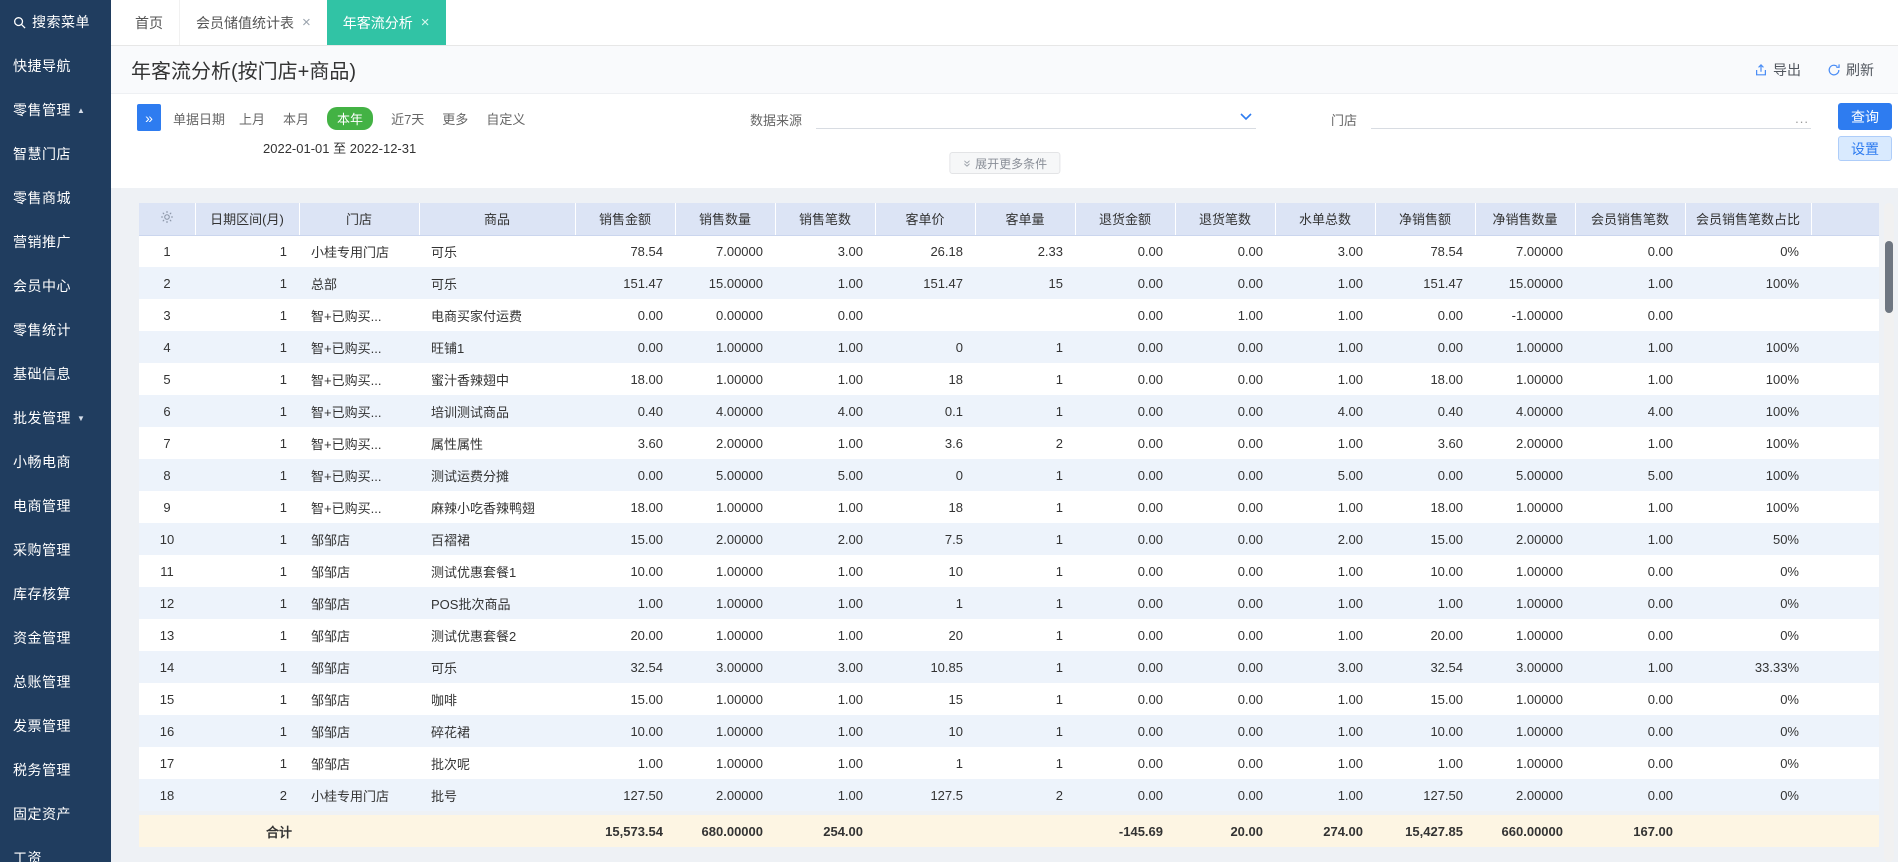 The height and width of the screenshot is (862, 1898). Describe the element at coordinates (1748, 831) in the screenshot. I see `total-cell` at that location.